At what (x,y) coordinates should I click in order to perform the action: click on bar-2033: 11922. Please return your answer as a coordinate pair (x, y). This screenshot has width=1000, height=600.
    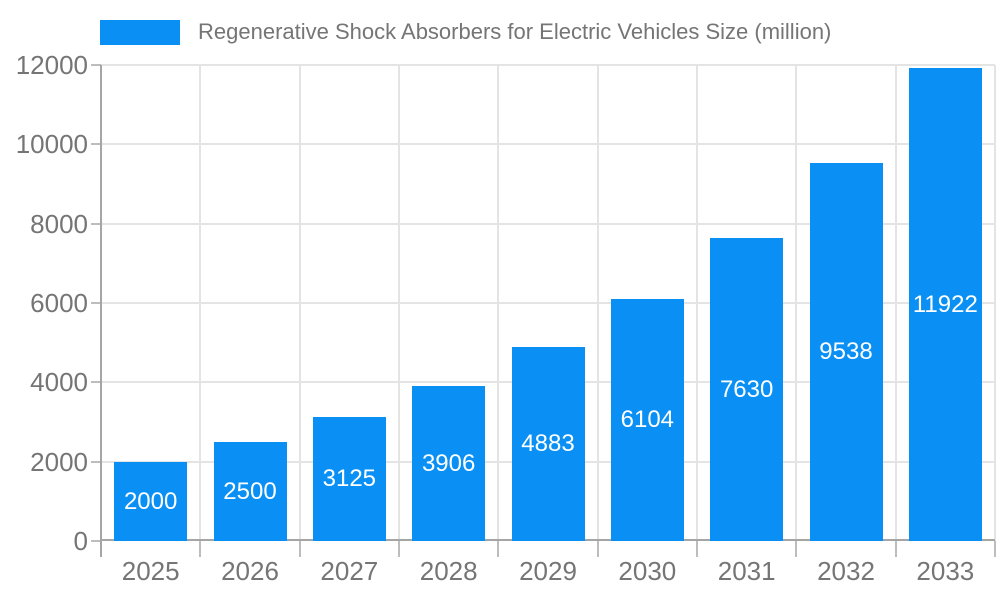
    Looking at the image, I should click on (945, 304).